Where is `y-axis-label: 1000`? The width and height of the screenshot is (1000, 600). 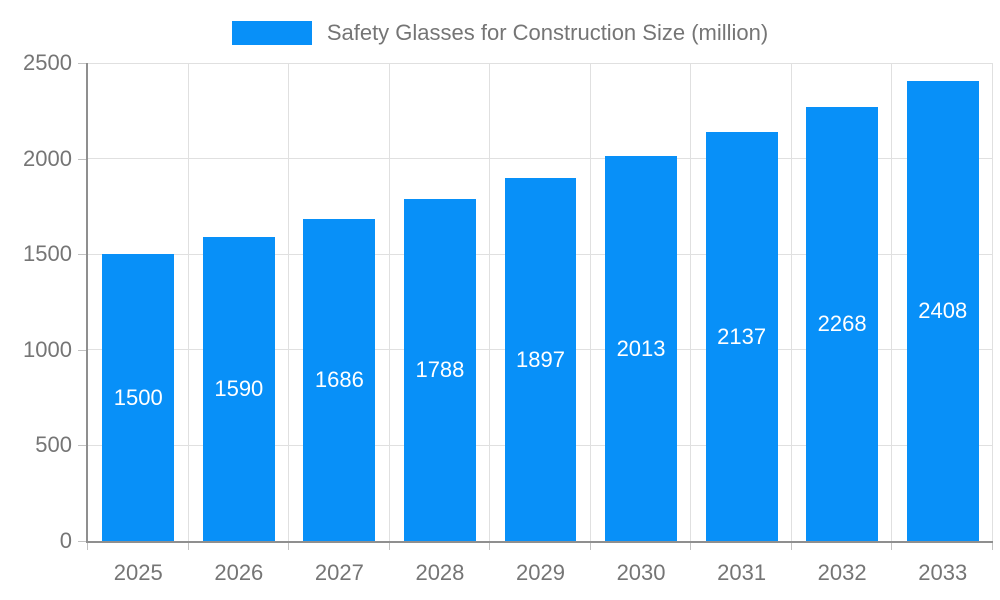 y-axis-label: 1000 is located at coordinates (47, 349).